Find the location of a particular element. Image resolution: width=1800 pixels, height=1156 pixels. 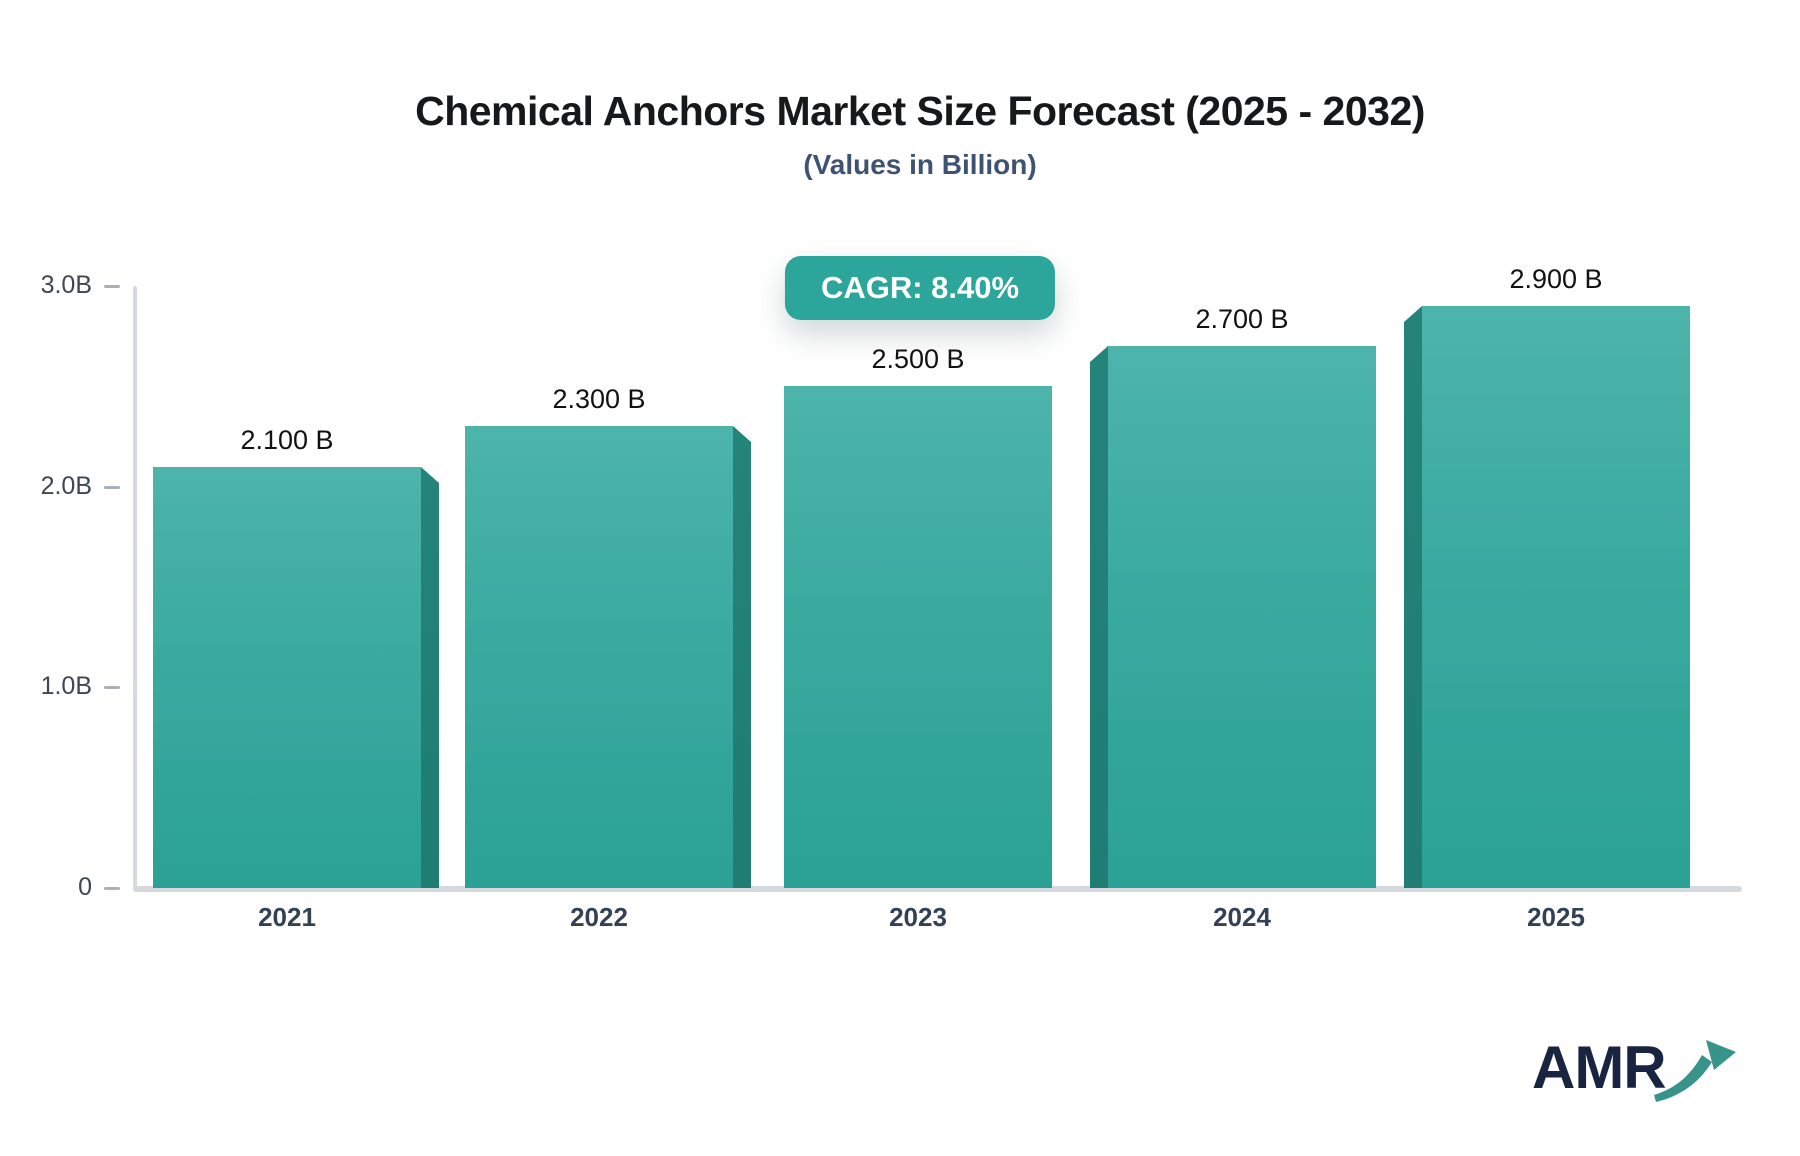

x-tick-label: 2021 is located at coordinates (287, 917).